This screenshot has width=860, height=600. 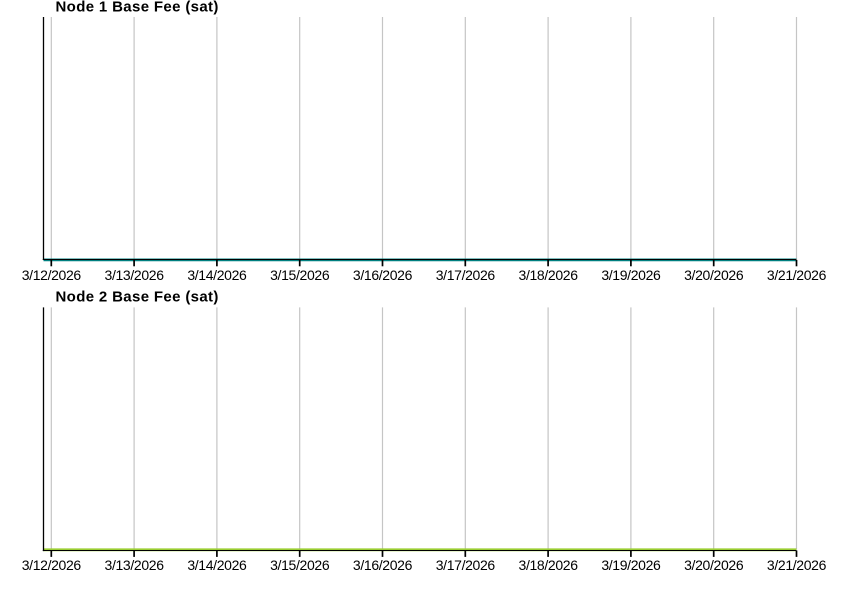 What do you see at coordinates (137, 296) in the screenshot?
I see `svg-text: Node 2 Base Fee (sat)` at bounding box center [137, 296].